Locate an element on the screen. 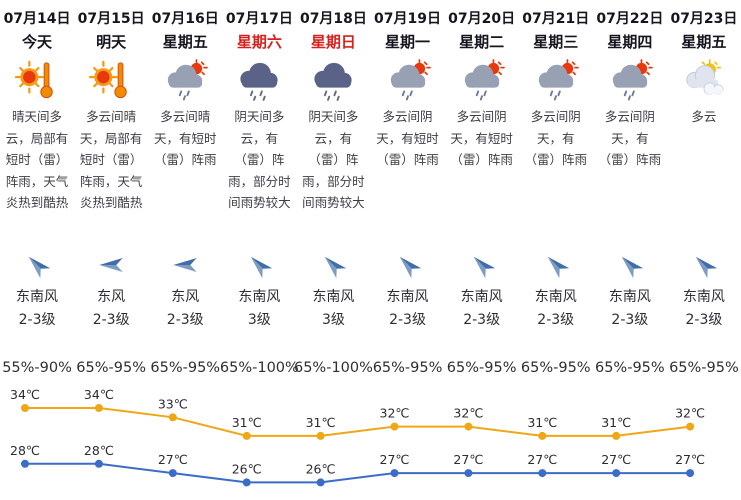  weekday-label: 星期一 is located at coordinates (408, 42).